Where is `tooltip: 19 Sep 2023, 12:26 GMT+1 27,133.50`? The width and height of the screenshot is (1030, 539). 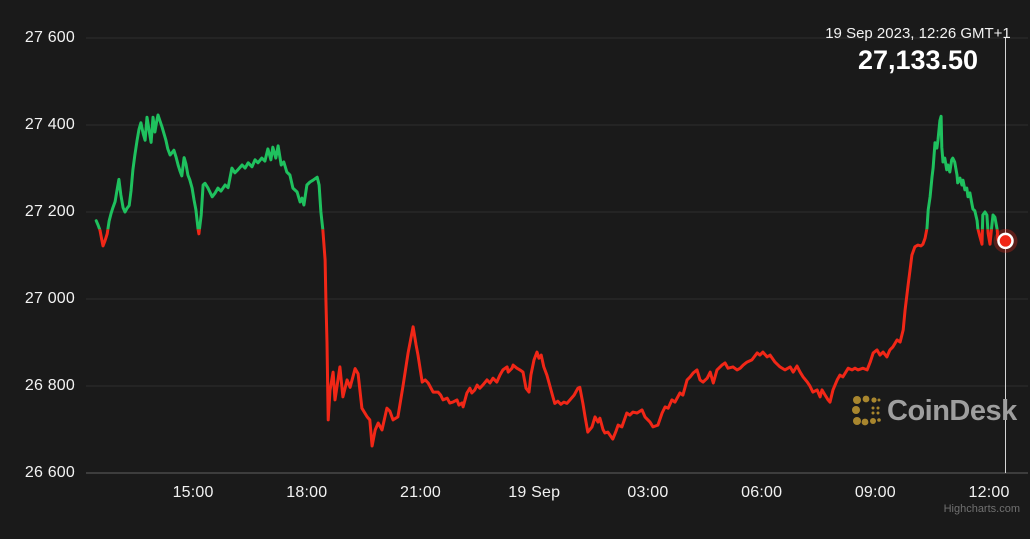 tooltip: 19 Sep 2023, 12:26 GMT+1 27,133.50 is located at coordinates (918, 38).